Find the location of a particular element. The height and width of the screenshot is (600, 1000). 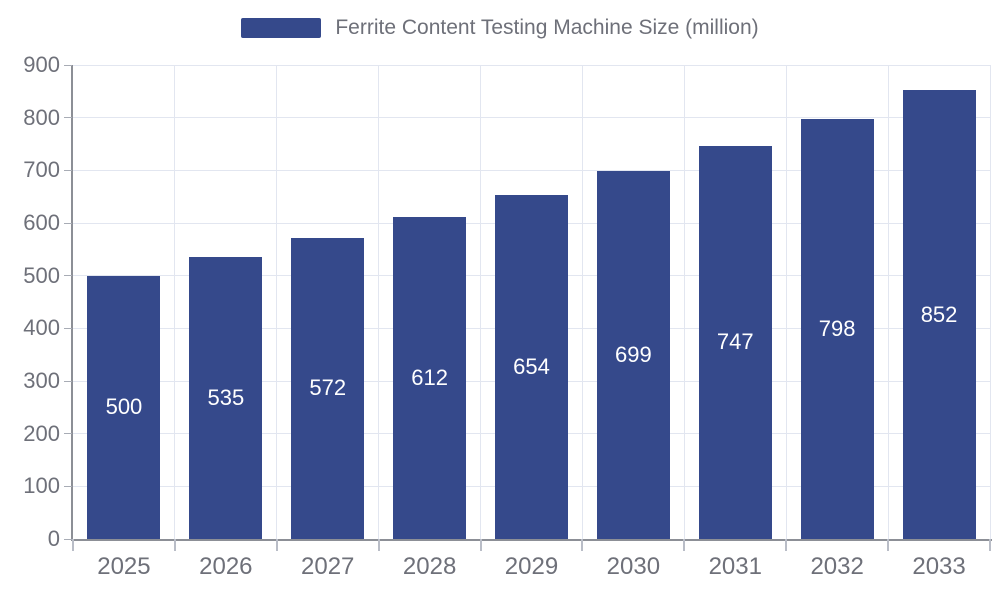

x-axis-category-label: 2027 is located at coordinates (328, 566).